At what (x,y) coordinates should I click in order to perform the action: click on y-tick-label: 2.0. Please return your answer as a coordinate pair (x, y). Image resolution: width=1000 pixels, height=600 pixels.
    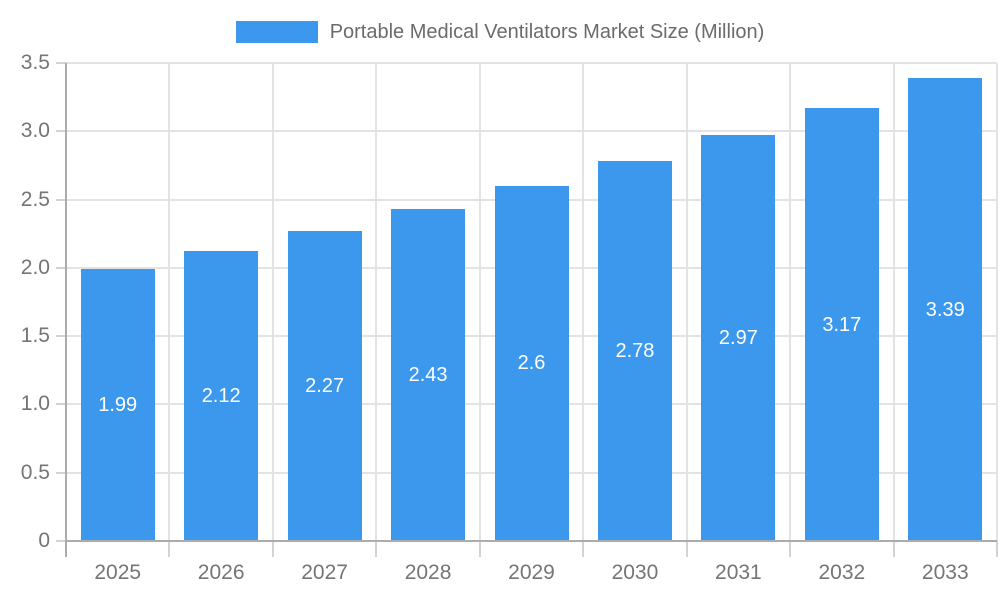
    Looking at the image, I should click on (35, 267).